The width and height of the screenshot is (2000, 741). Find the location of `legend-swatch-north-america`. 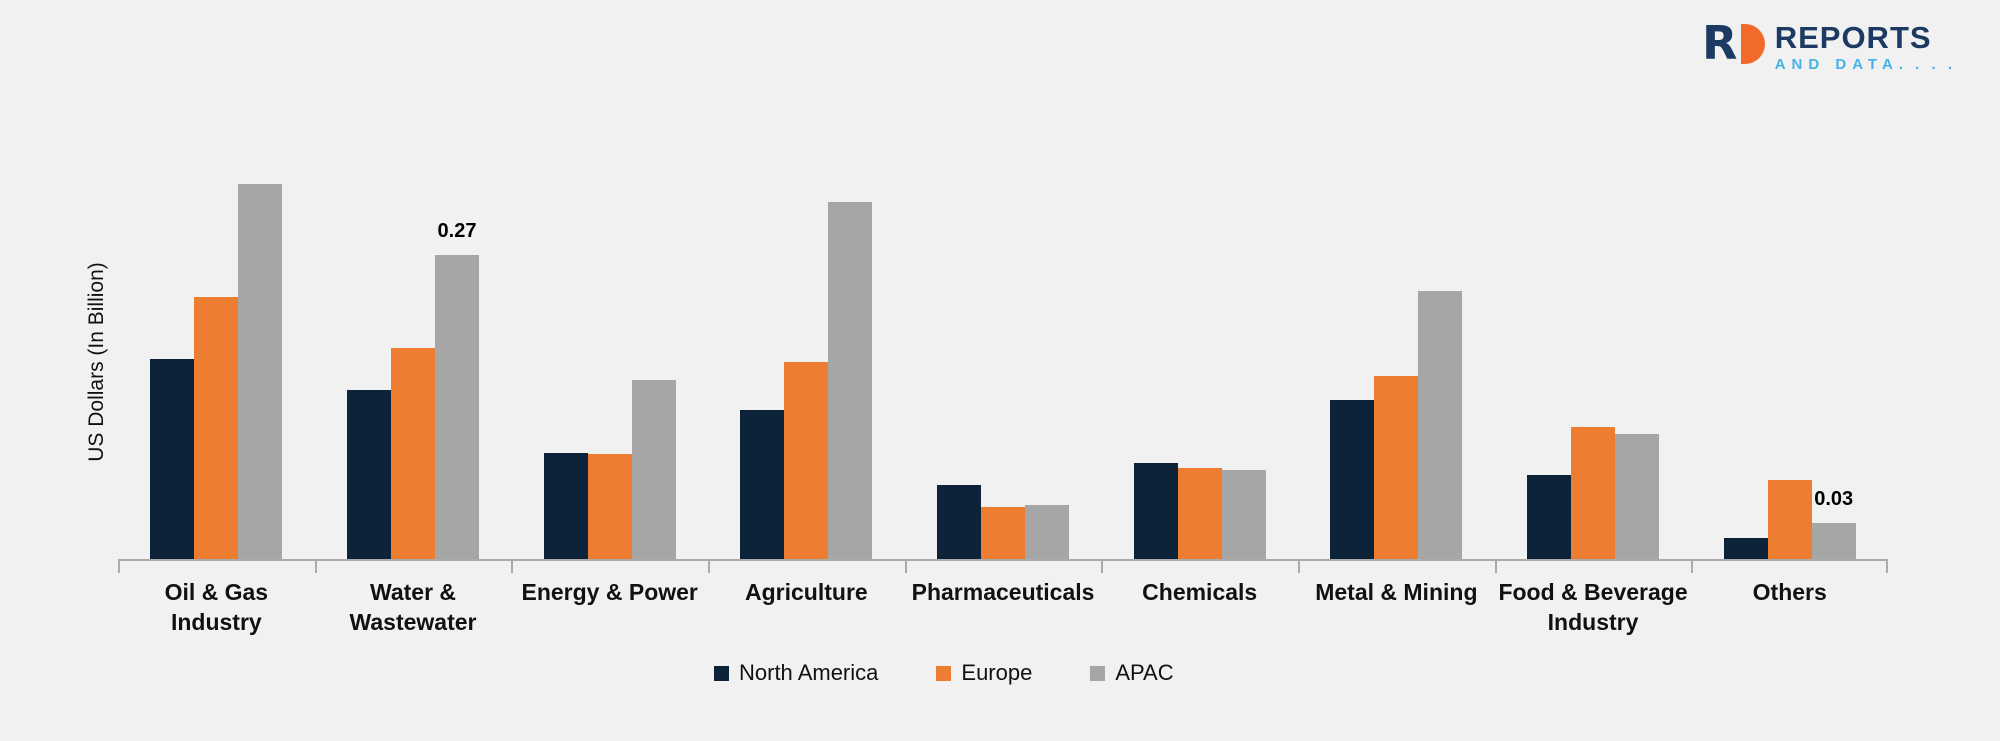

legend-swatch-north-america is located at coordinates (721, 673).